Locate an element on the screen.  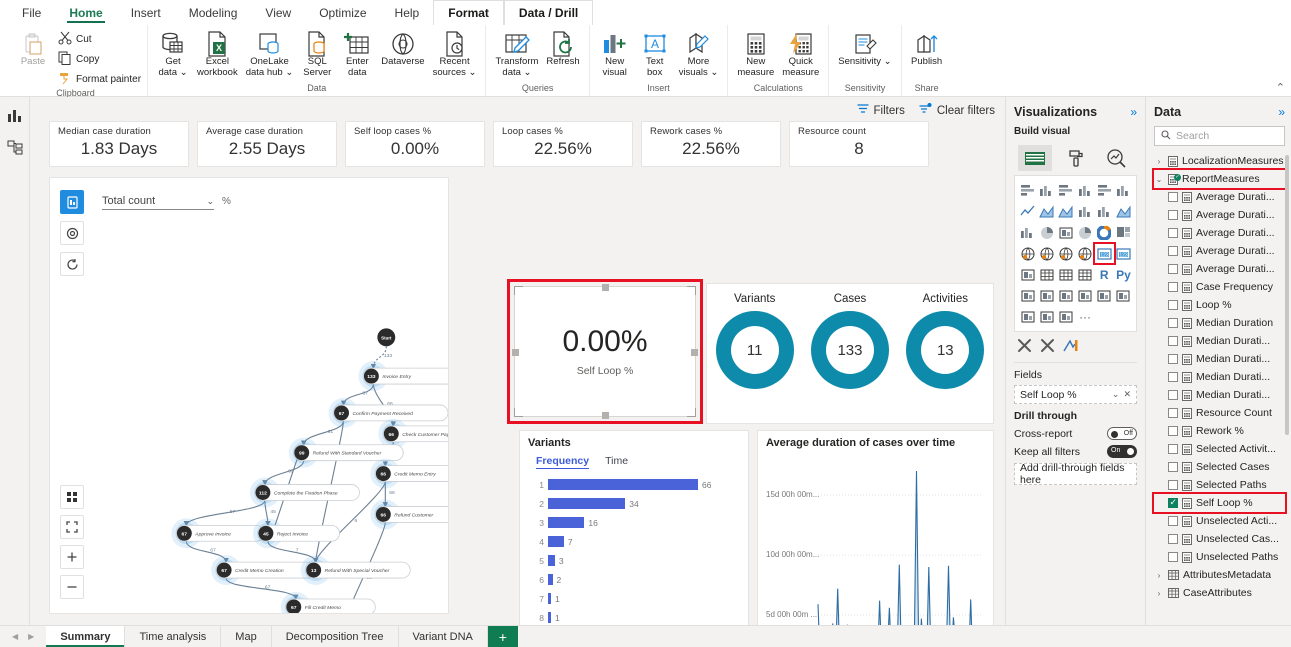
donut-chart-icon is located at coordinates (1104, 232).